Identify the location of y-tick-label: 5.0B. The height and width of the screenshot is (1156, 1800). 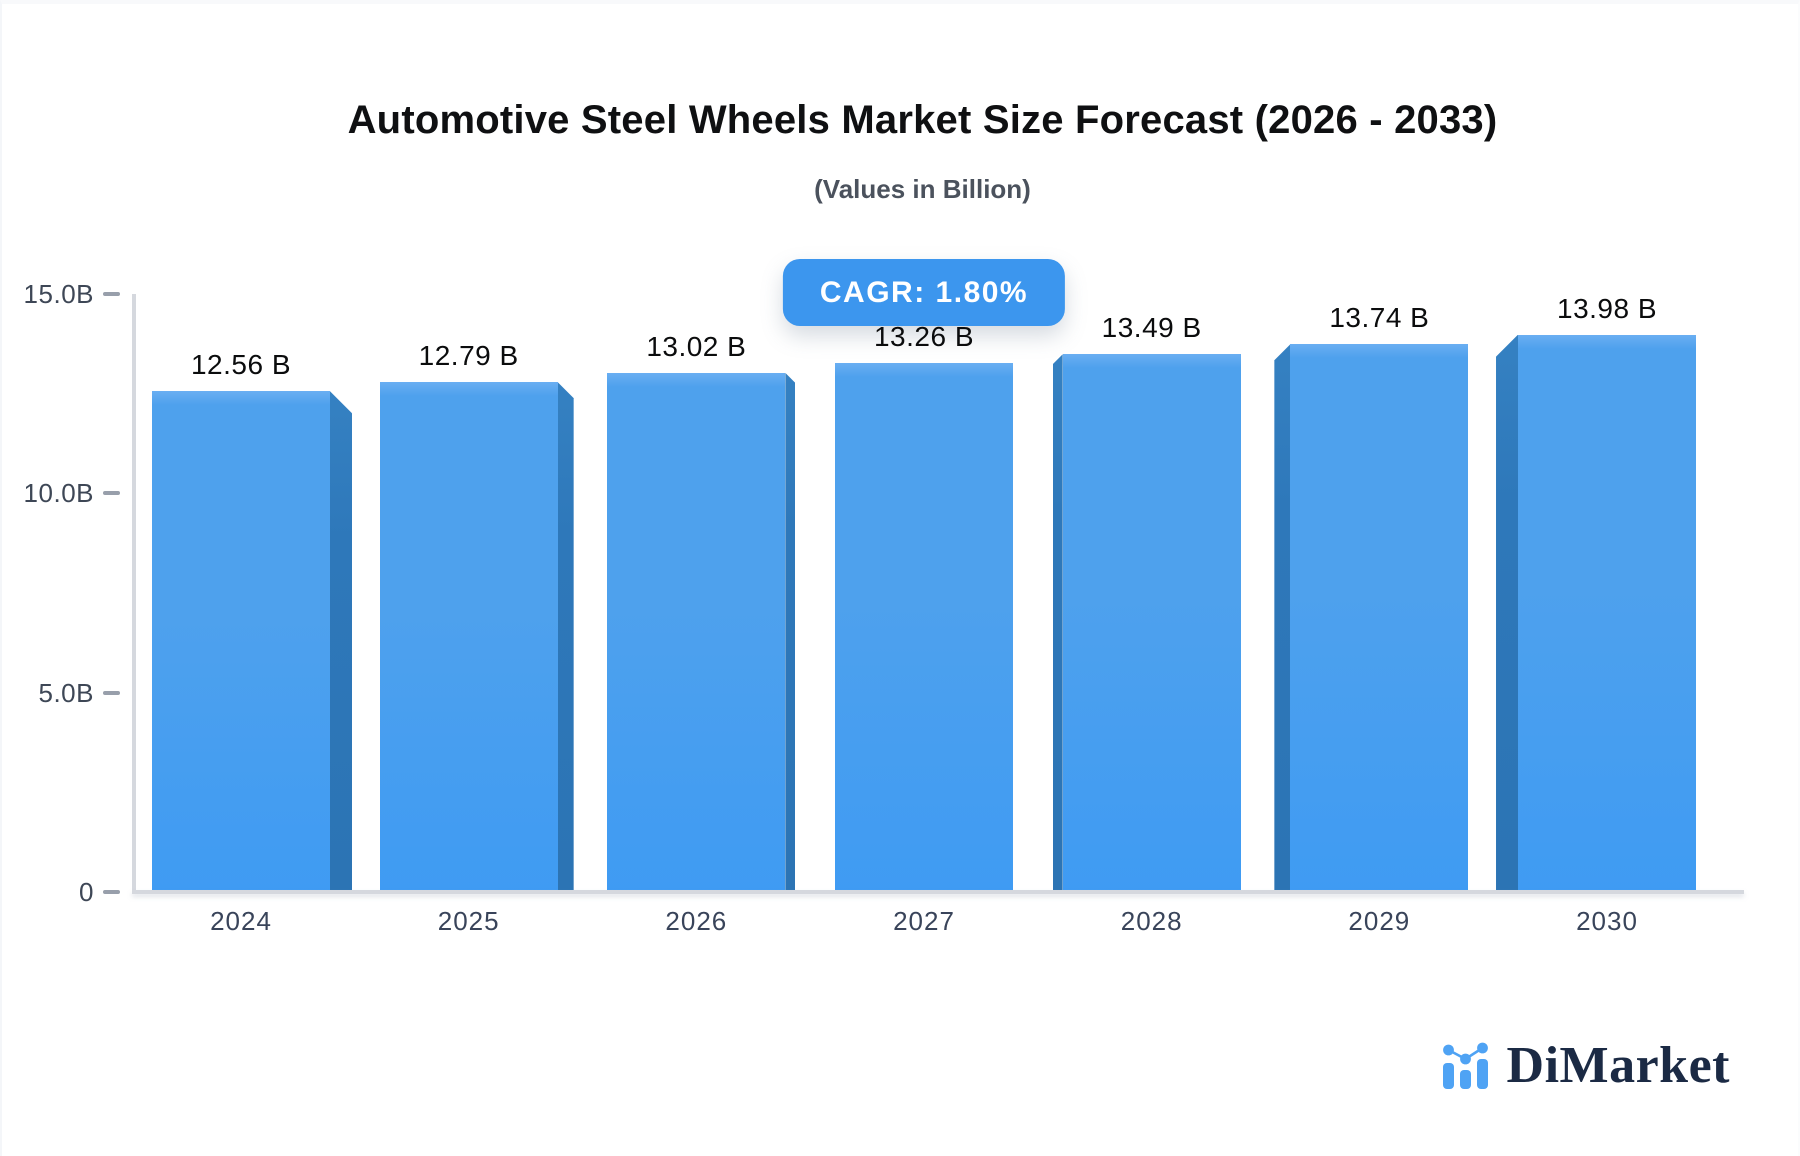
(66, 692).